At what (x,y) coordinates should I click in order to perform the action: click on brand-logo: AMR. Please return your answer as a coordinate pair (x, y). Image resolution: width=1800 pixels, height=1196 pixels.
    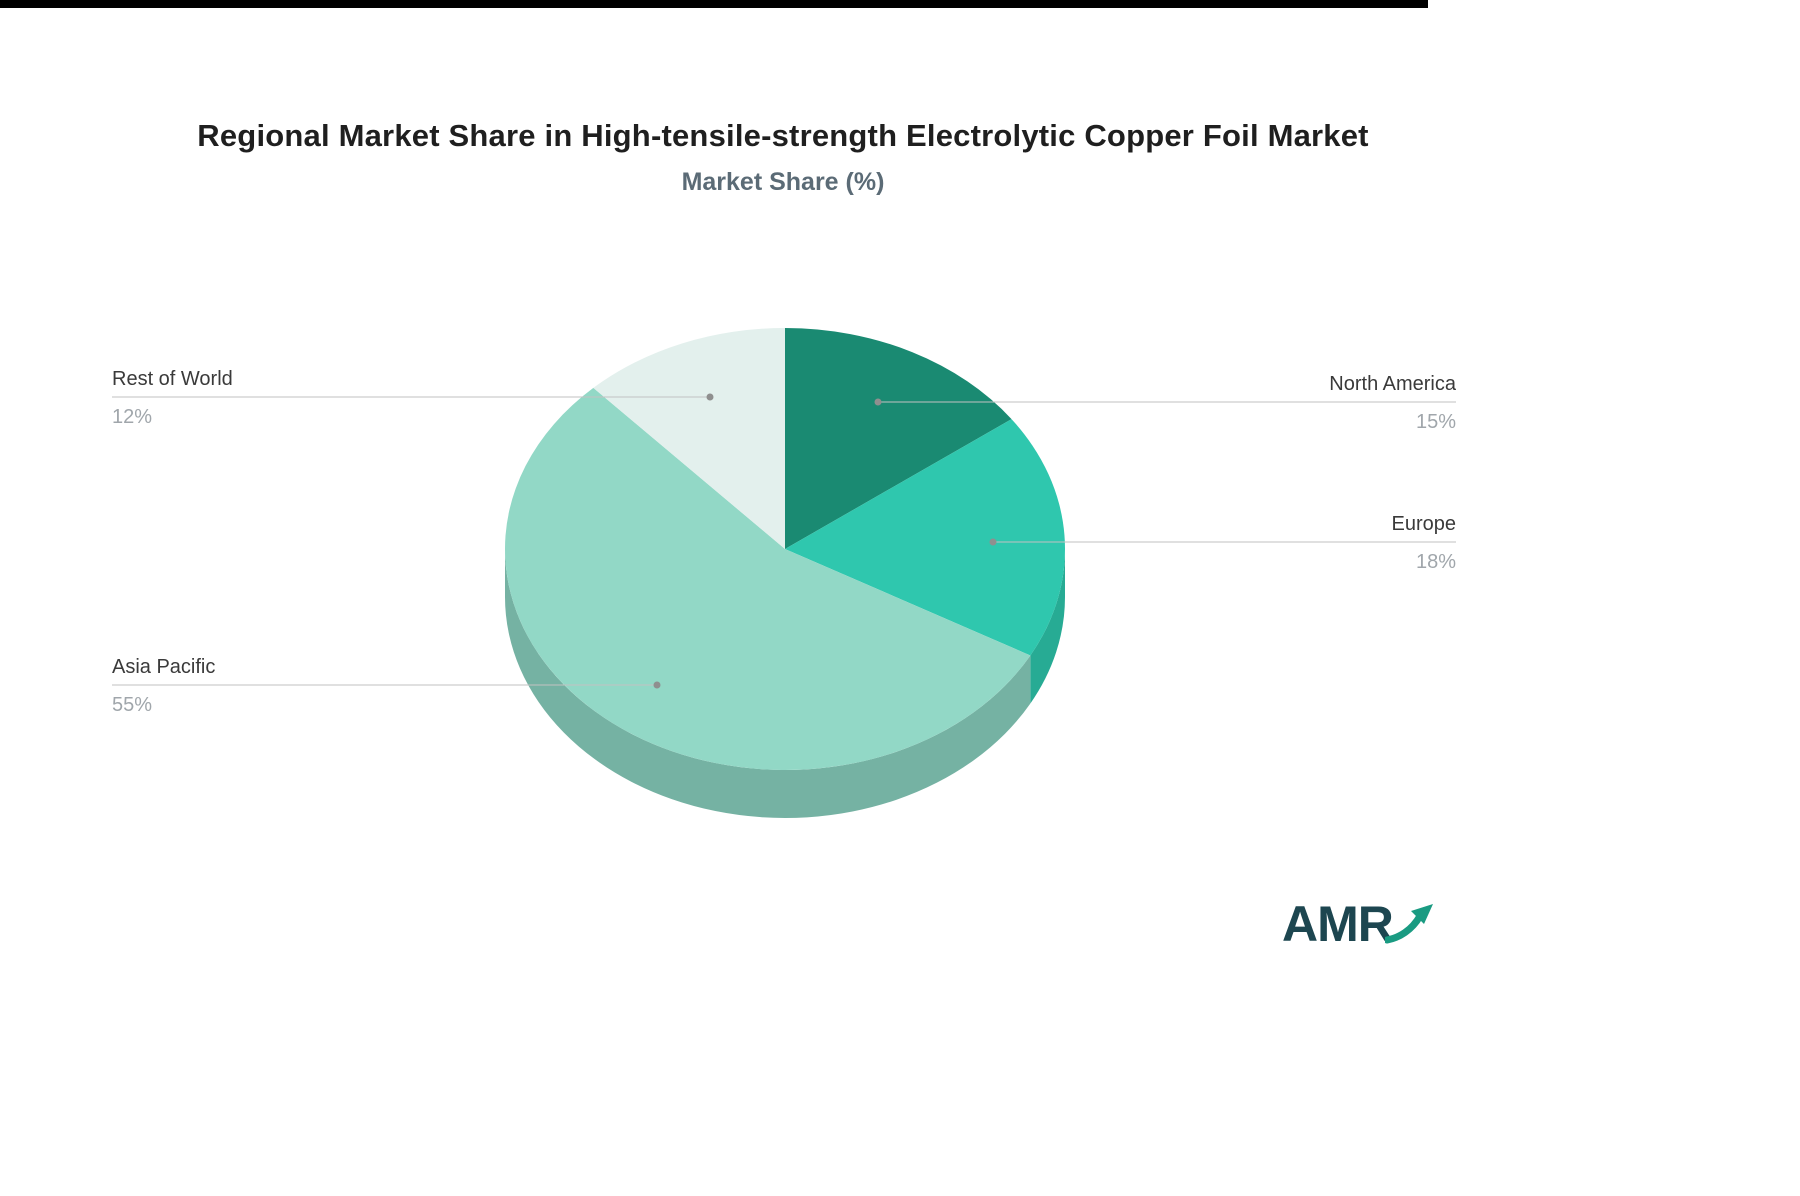
    Looking at the image, I should click on (1358, 924).